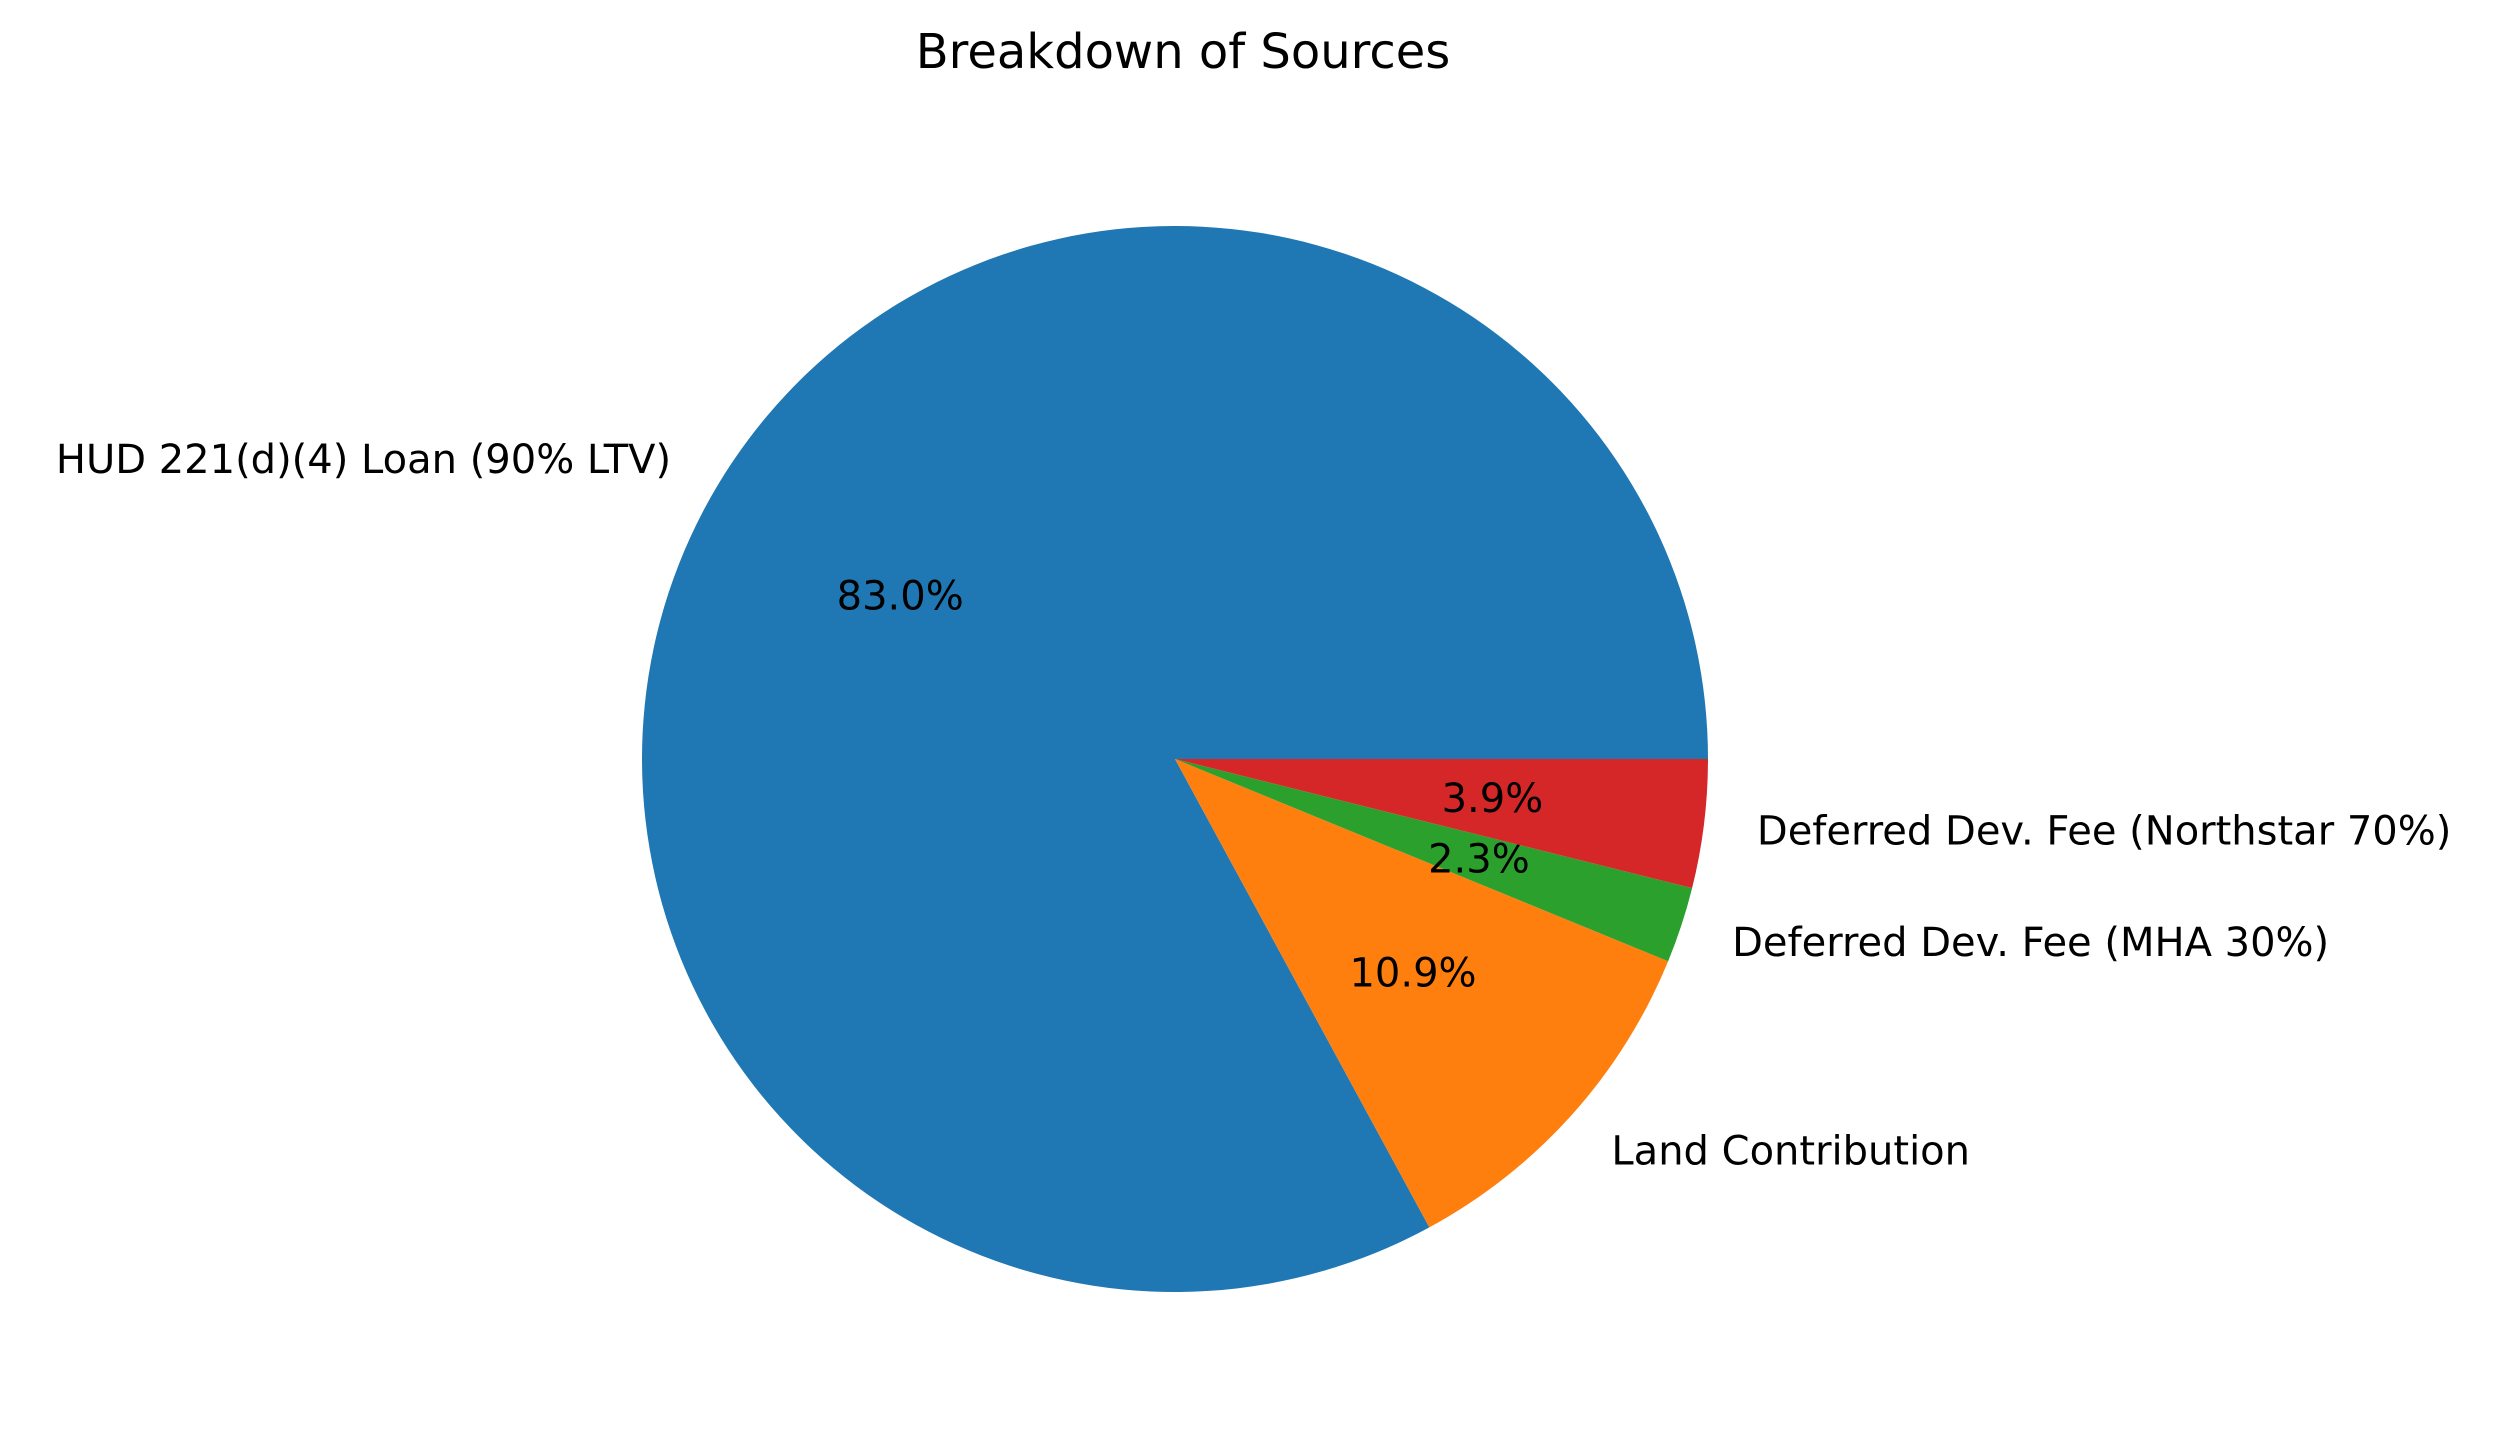 This screenshot has width=2509, height=1455. Describe the element at coordinates (1493, 799) in the screenshot. I see `pie-pct-label-4: 3.9%` at that location.